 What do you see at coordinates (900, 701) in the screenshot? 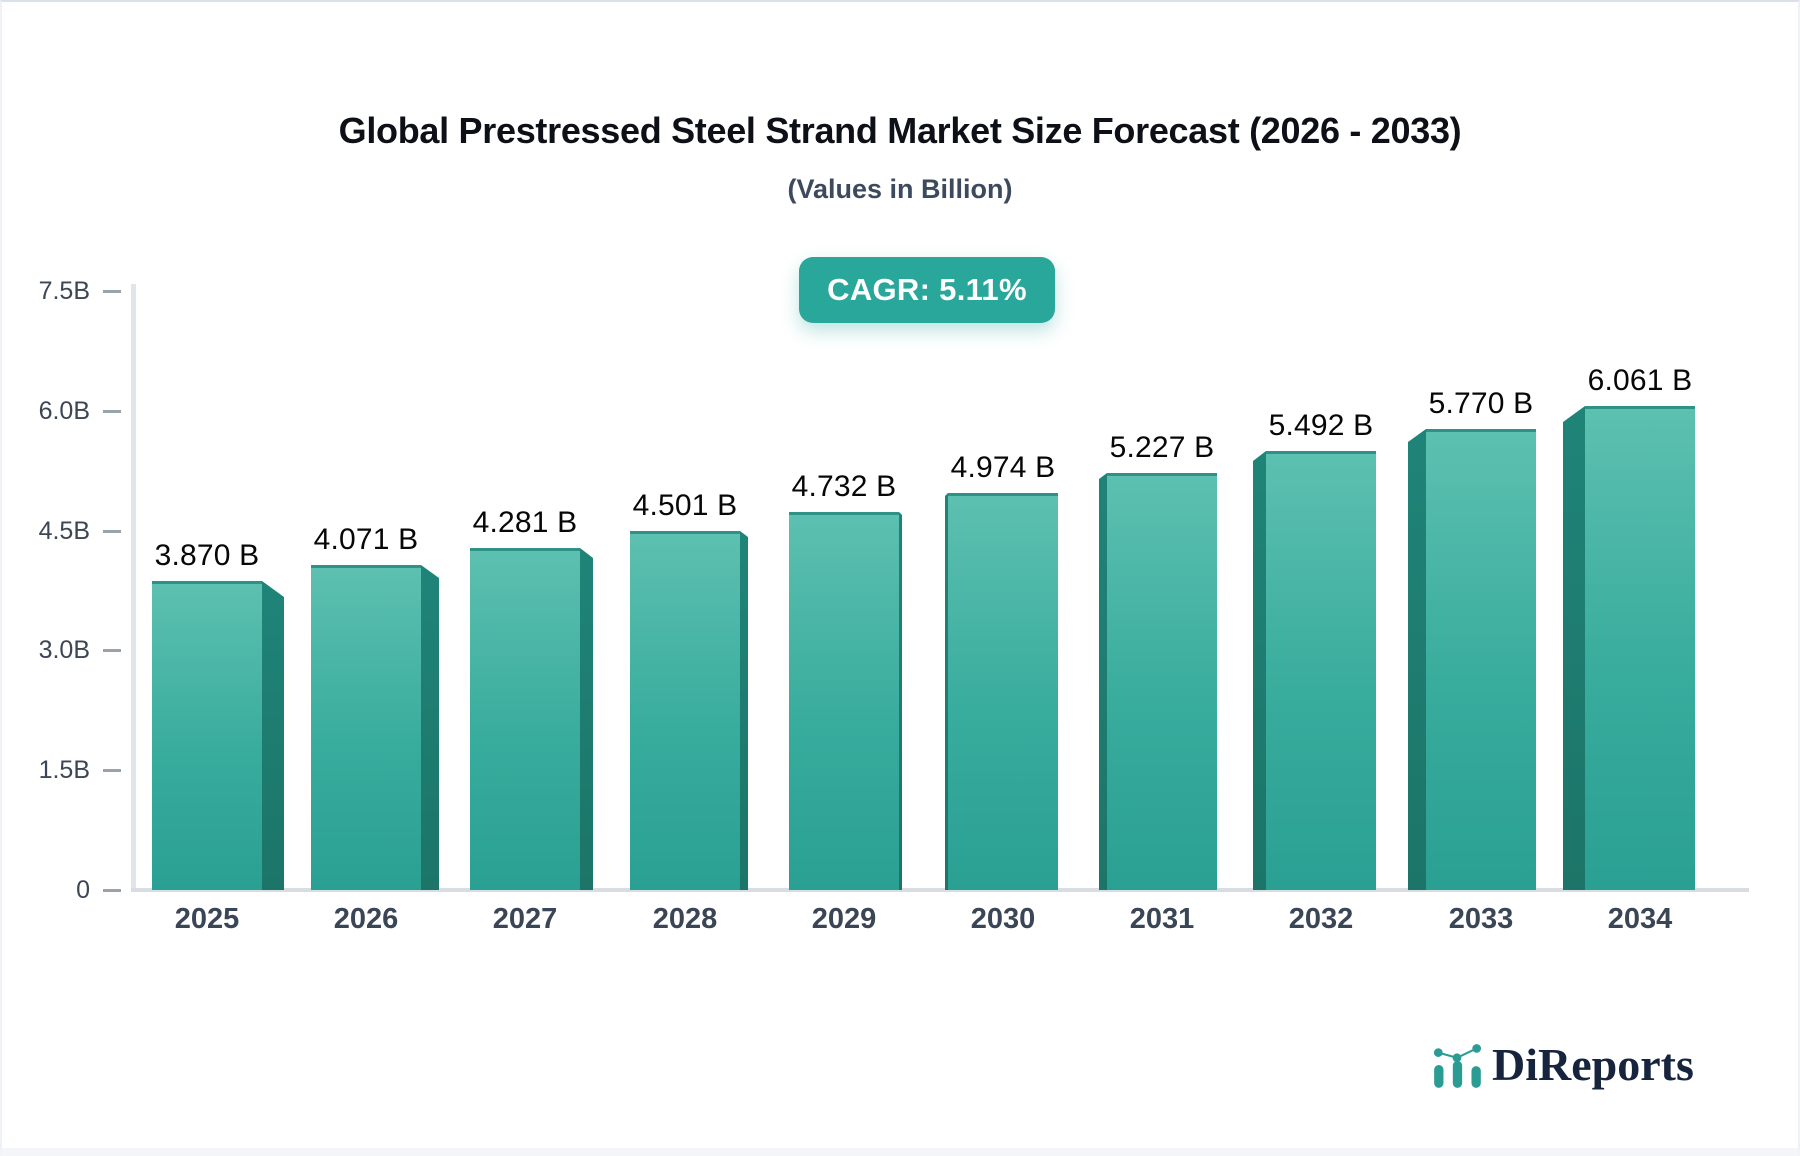
I see `bar-side-2029` at bounding box center [900, 701].